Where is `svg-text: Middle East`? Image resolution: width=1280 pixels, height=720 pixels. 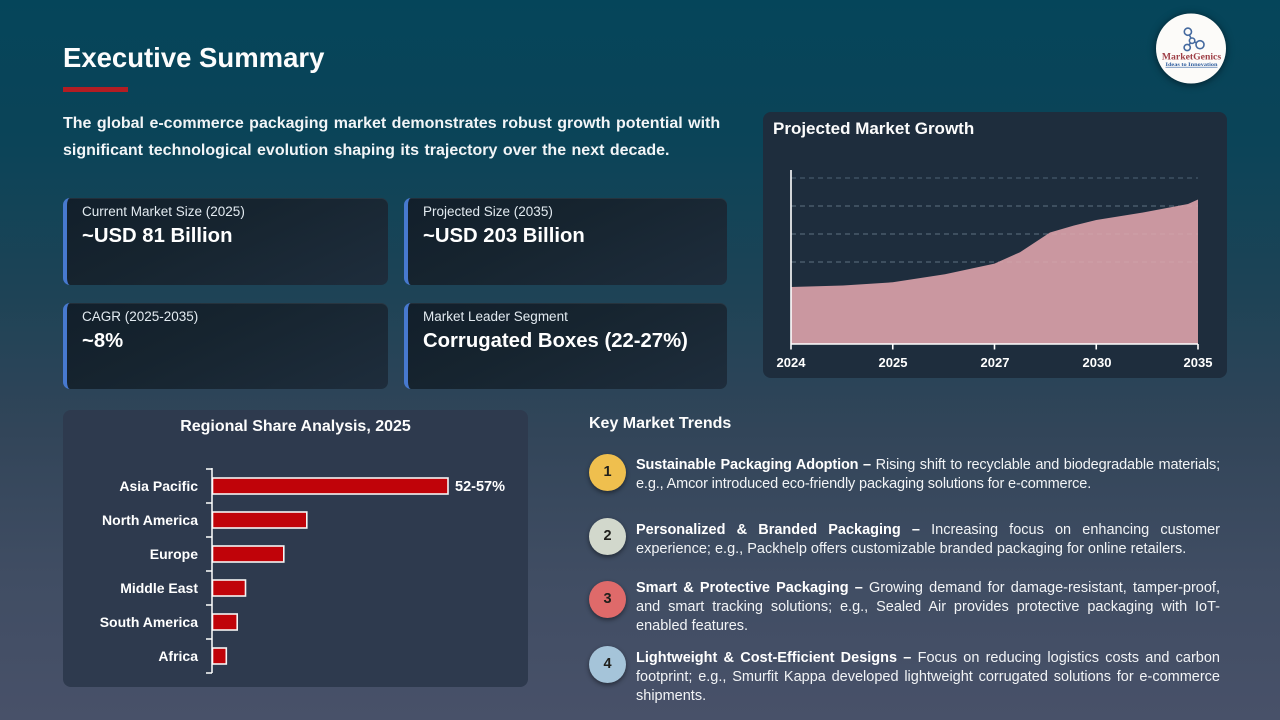 svg-text: Middle East is located at coordinates (159, 588).